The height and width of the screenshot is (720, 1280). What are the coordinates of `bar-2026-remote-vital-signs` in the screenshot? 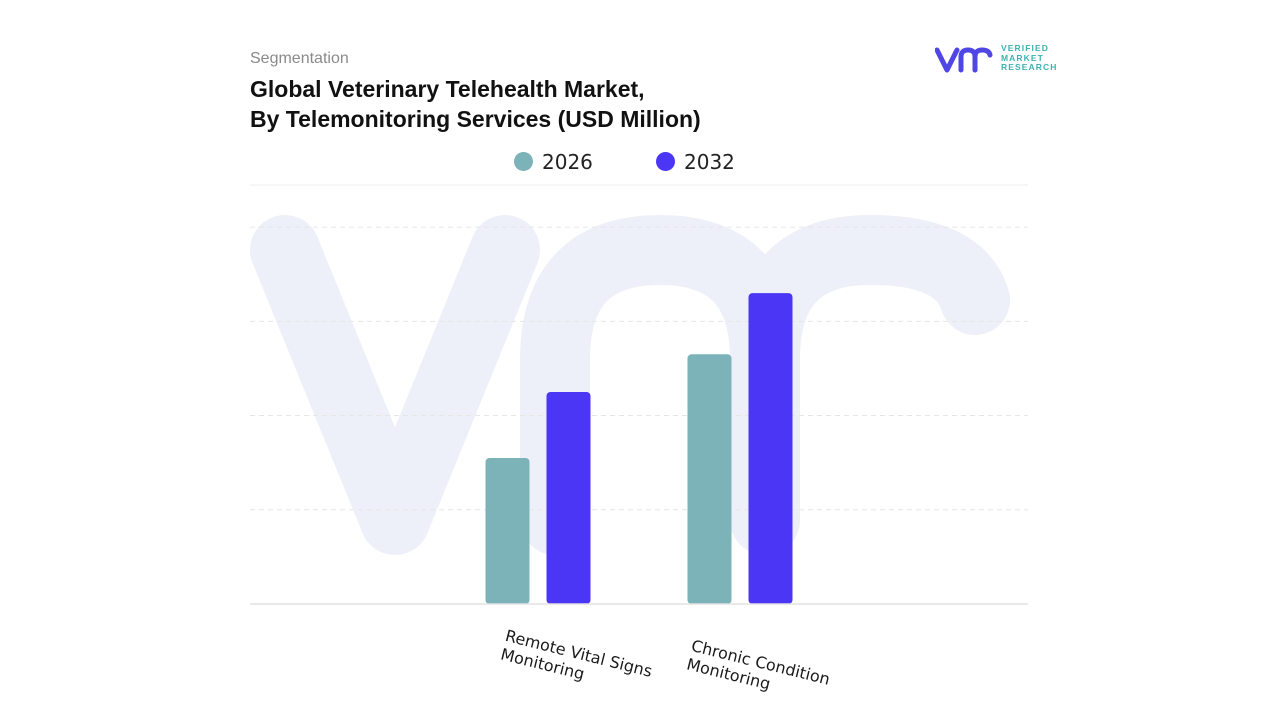 It's located at (507, 530).